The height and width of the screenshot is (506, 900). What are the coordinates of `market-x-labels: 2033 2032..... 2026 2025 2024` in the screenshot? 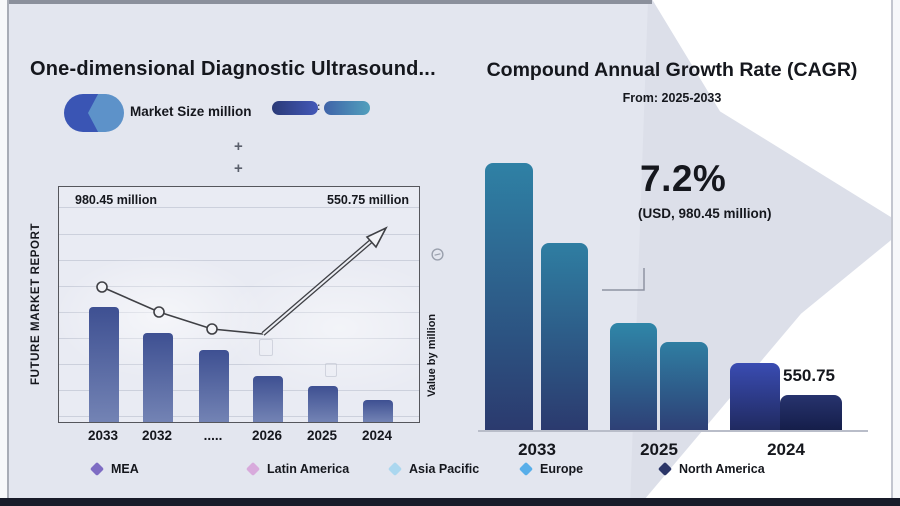 It's located at (239, 437).